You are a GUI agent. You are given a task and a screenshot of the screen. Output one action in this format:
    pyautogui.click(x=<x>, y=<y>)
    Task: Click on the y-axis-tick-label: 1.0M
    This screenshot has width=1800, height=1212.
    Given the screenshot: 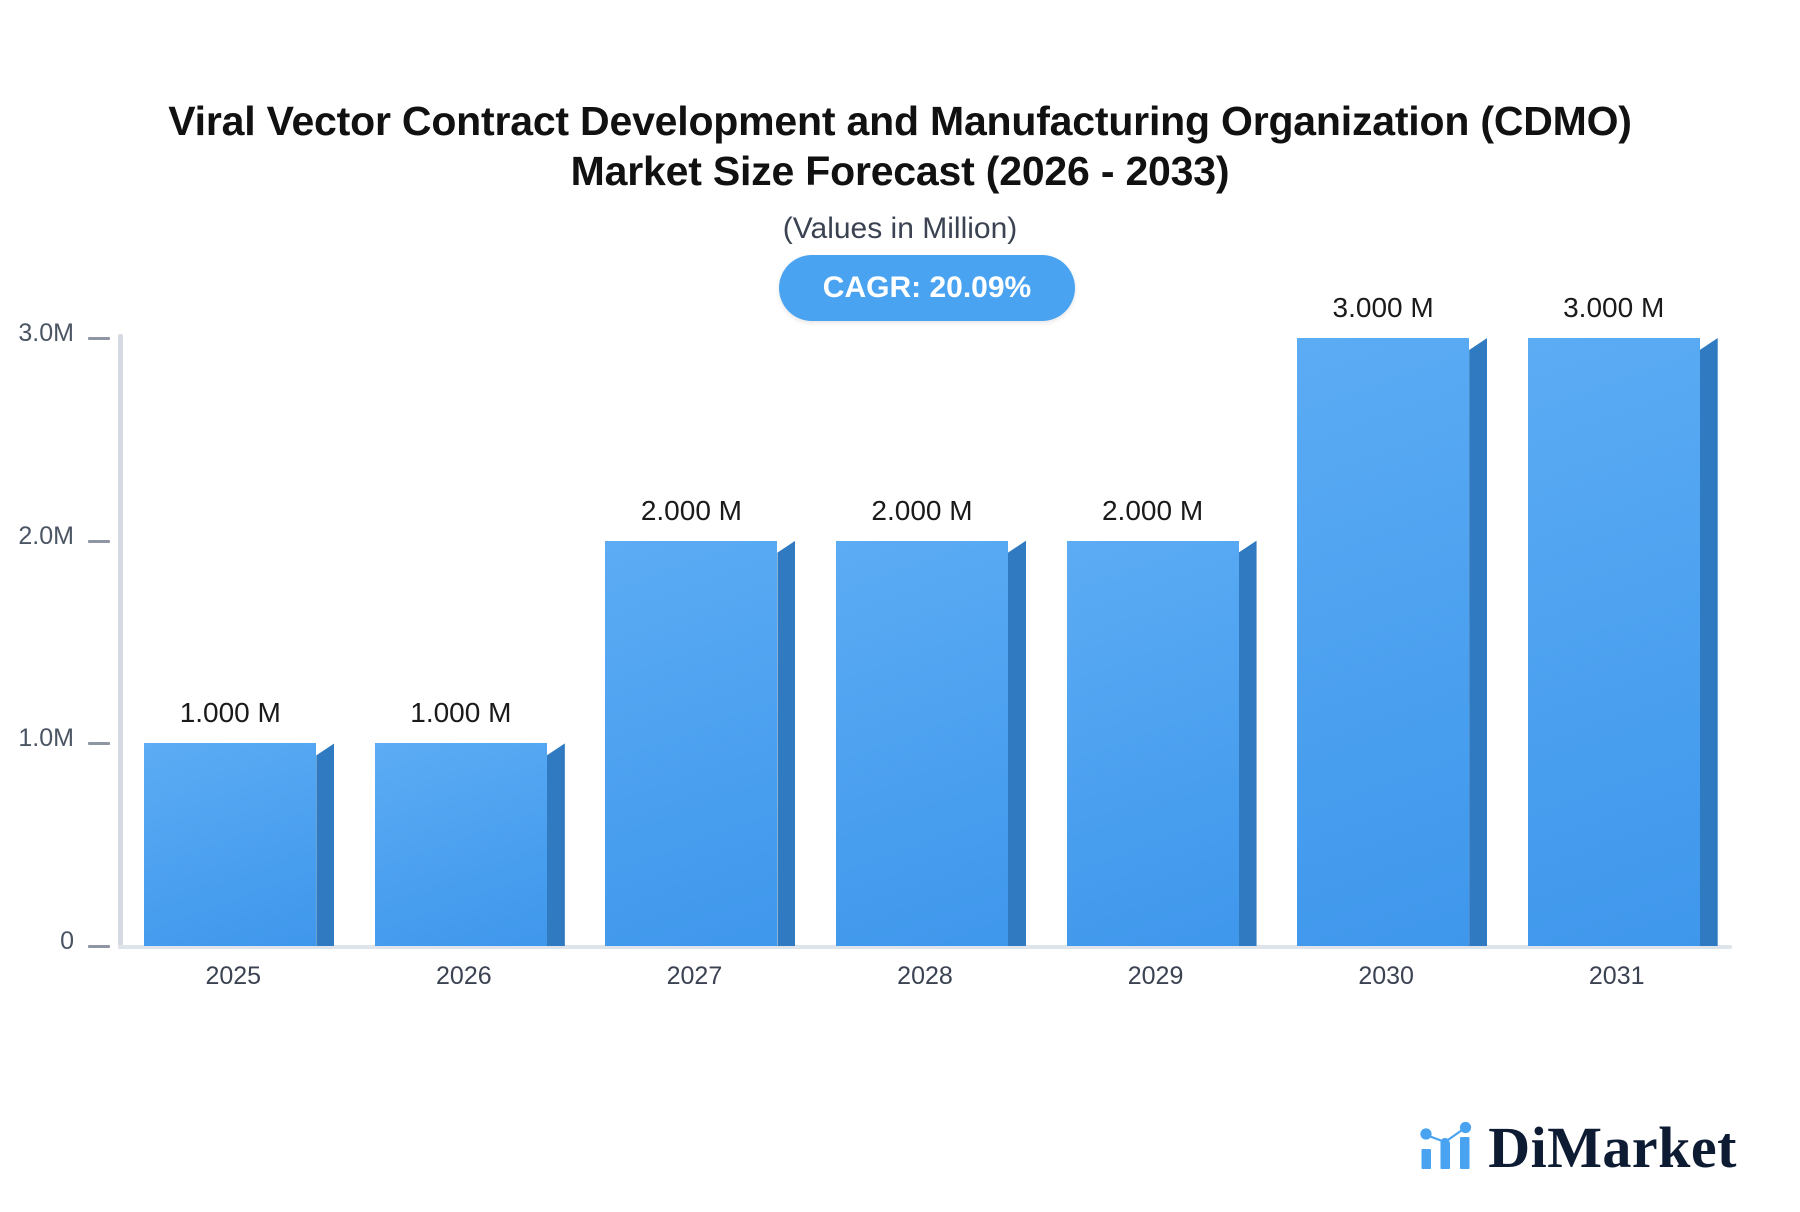 What is the action you would take?
    pyautogui.click(x=46, y=738)
    